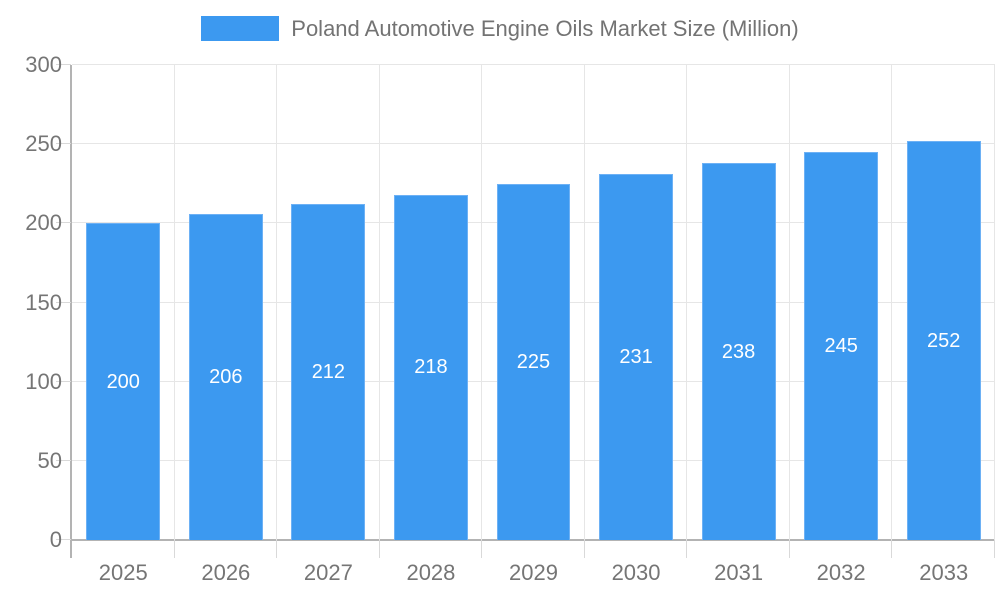 This screenshot has width=1000, height=600. Describe the element at coordinates (328, 572) in the screenshot. I see `x-axis-tick-label: 2027` at that location.